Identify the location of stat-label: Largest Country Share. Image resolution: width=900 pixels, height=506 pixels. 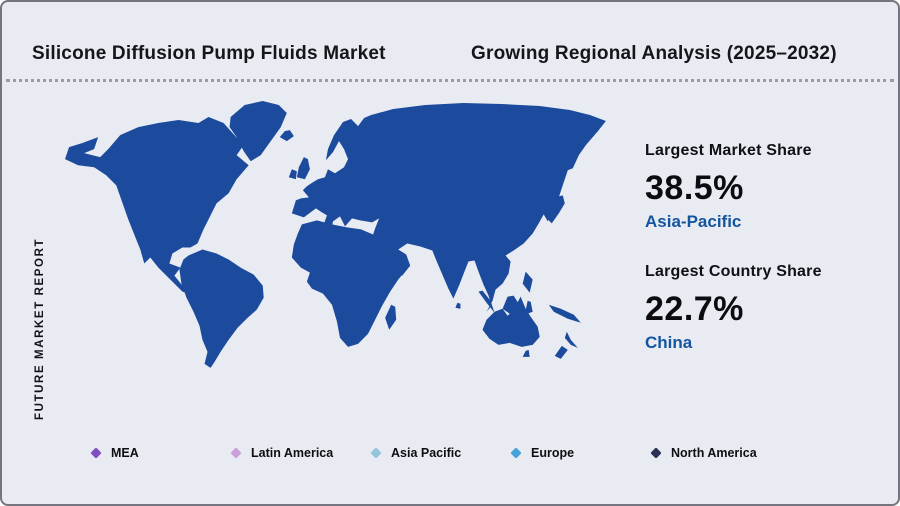
(733, 271).